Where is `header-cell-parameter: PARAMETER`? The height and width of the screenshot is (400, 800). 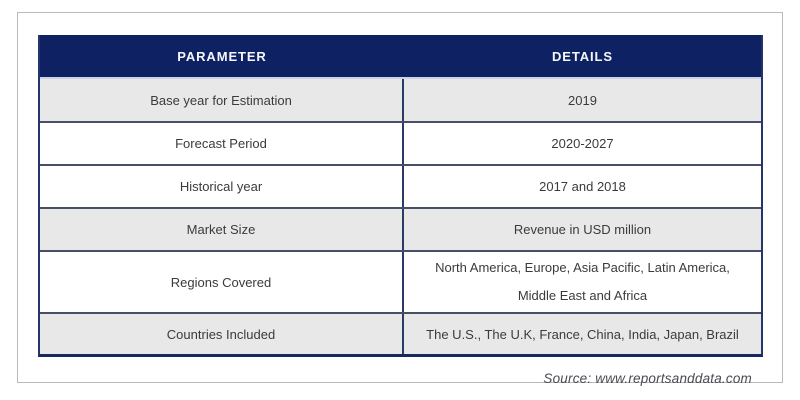 header-cell-parameter: PARAMETER is located at coordinates (222, 56).